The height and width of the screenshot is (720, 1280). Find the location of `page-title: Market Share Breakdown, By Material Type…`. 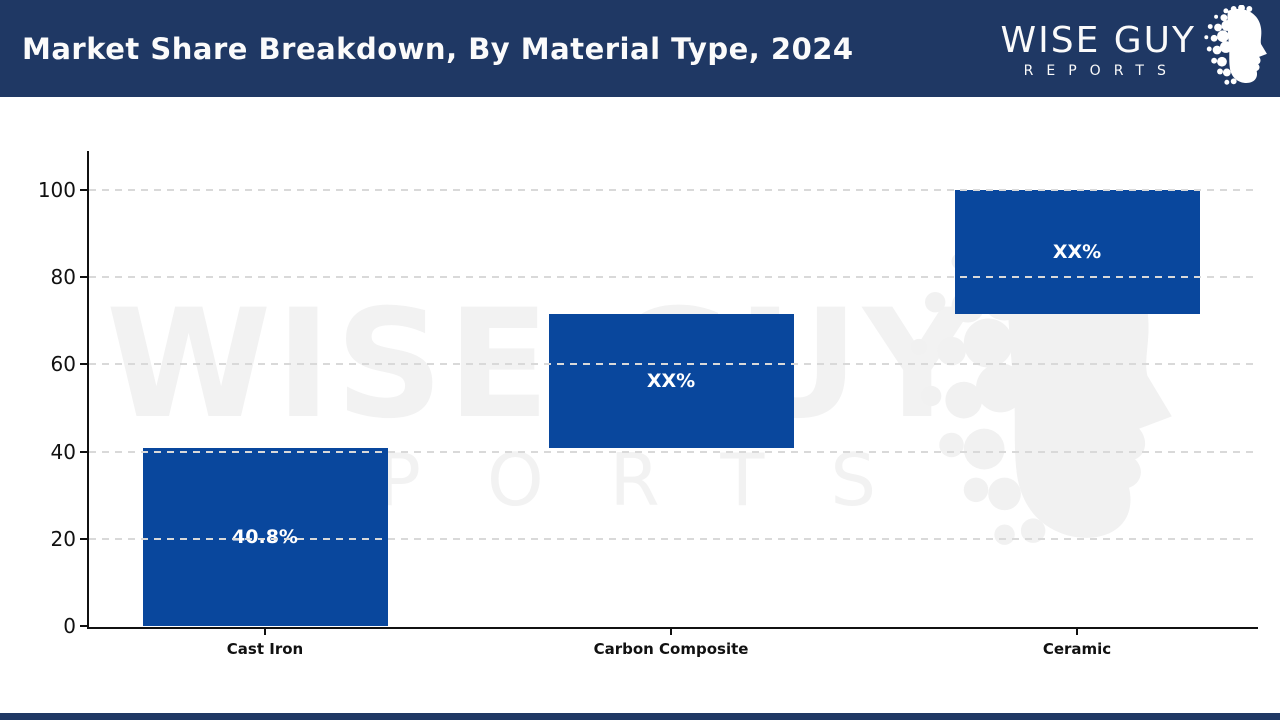

page-title: Market Share Breakdown, By Material Type… is located at coordinates (438, 48).